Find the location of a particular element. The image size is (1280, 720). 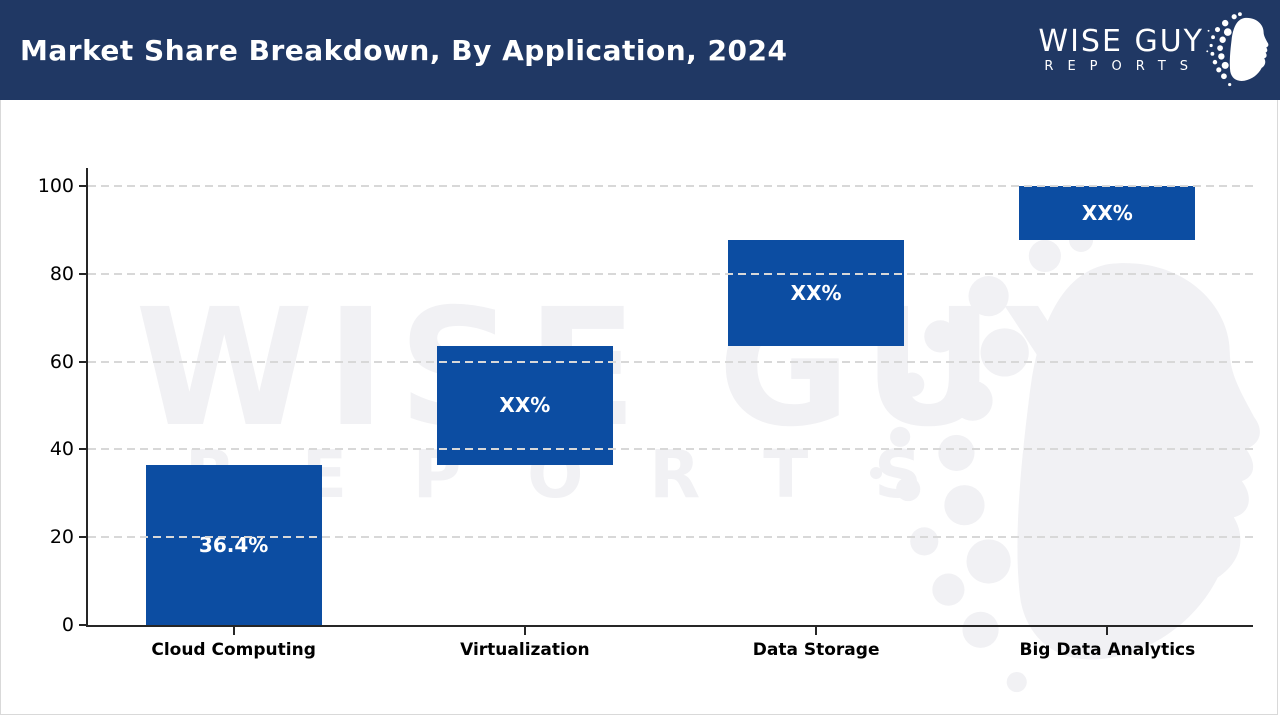

bar-data-storage: XX% is located at coordinates (816, 293).